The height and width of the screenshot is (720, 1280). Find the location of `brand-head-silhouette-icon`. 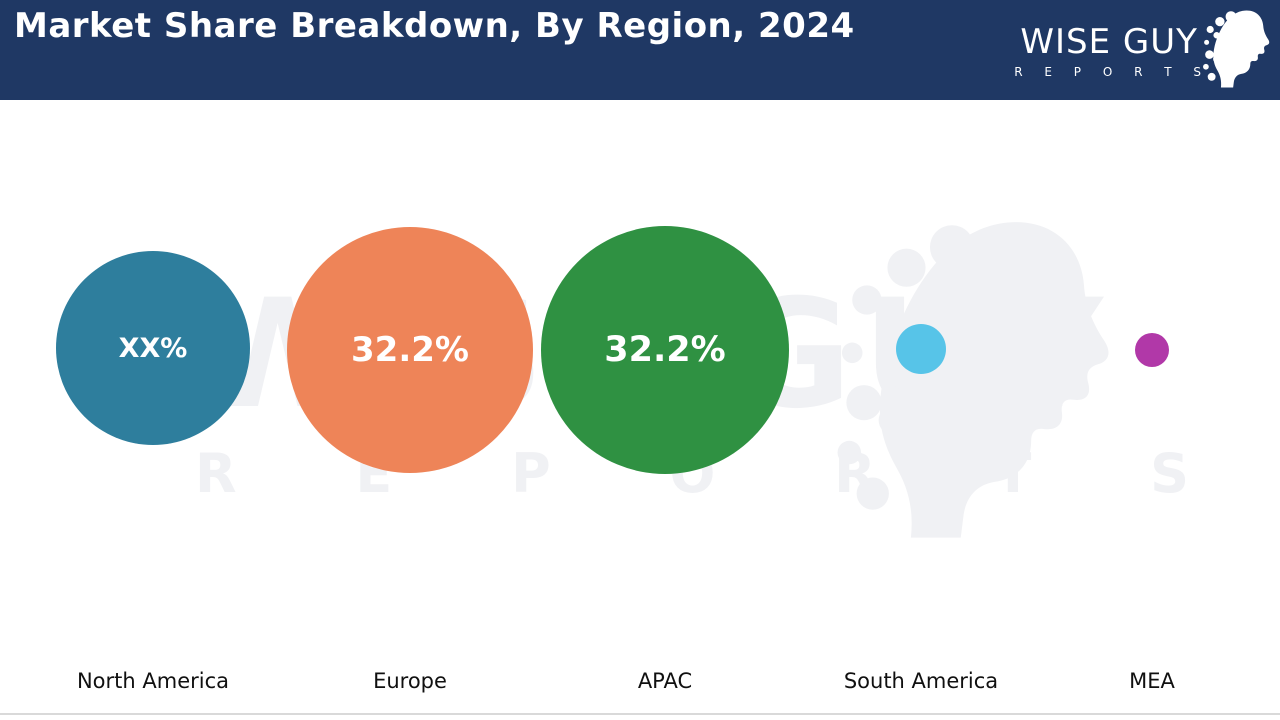

brand-head-silhouette-icon is located at coordinates (1236, 49).